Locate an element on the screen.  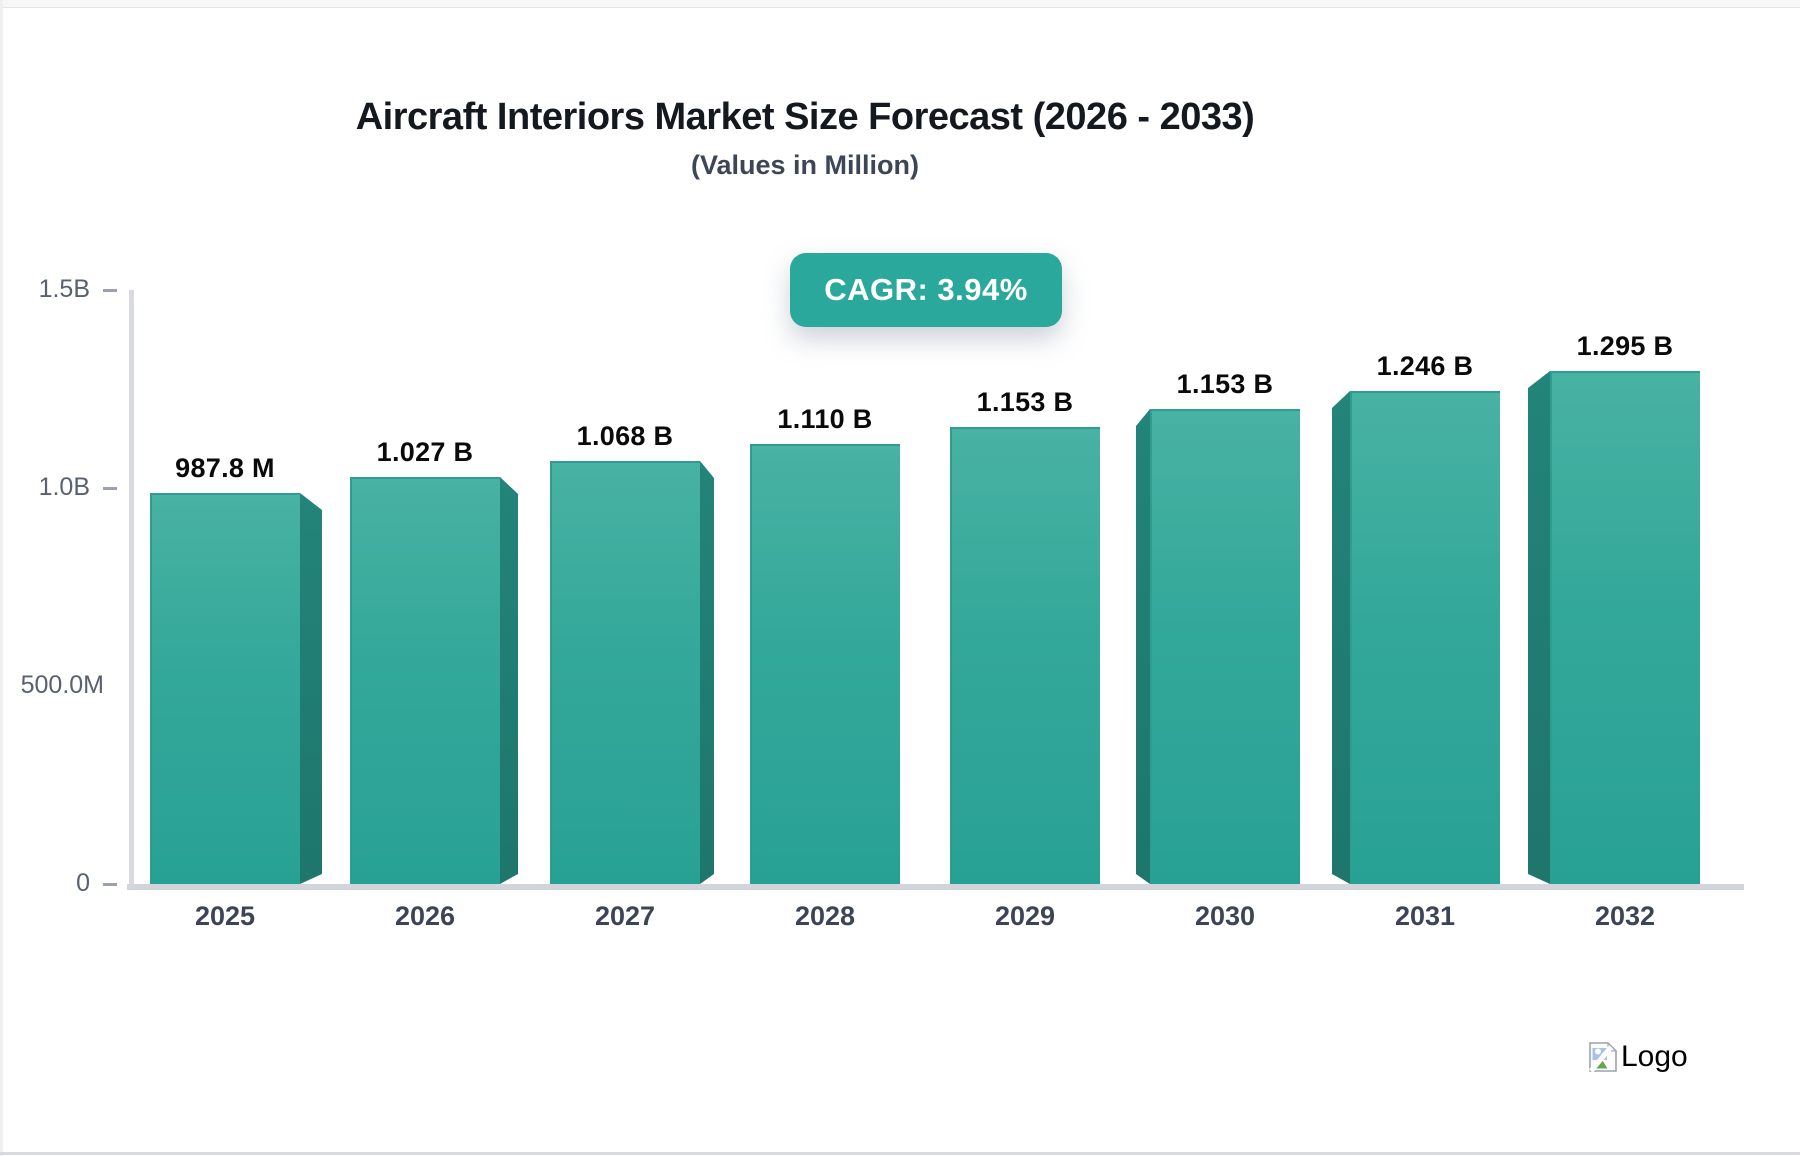
footer-logo: Logo is located at coordinates (1637, 1057).